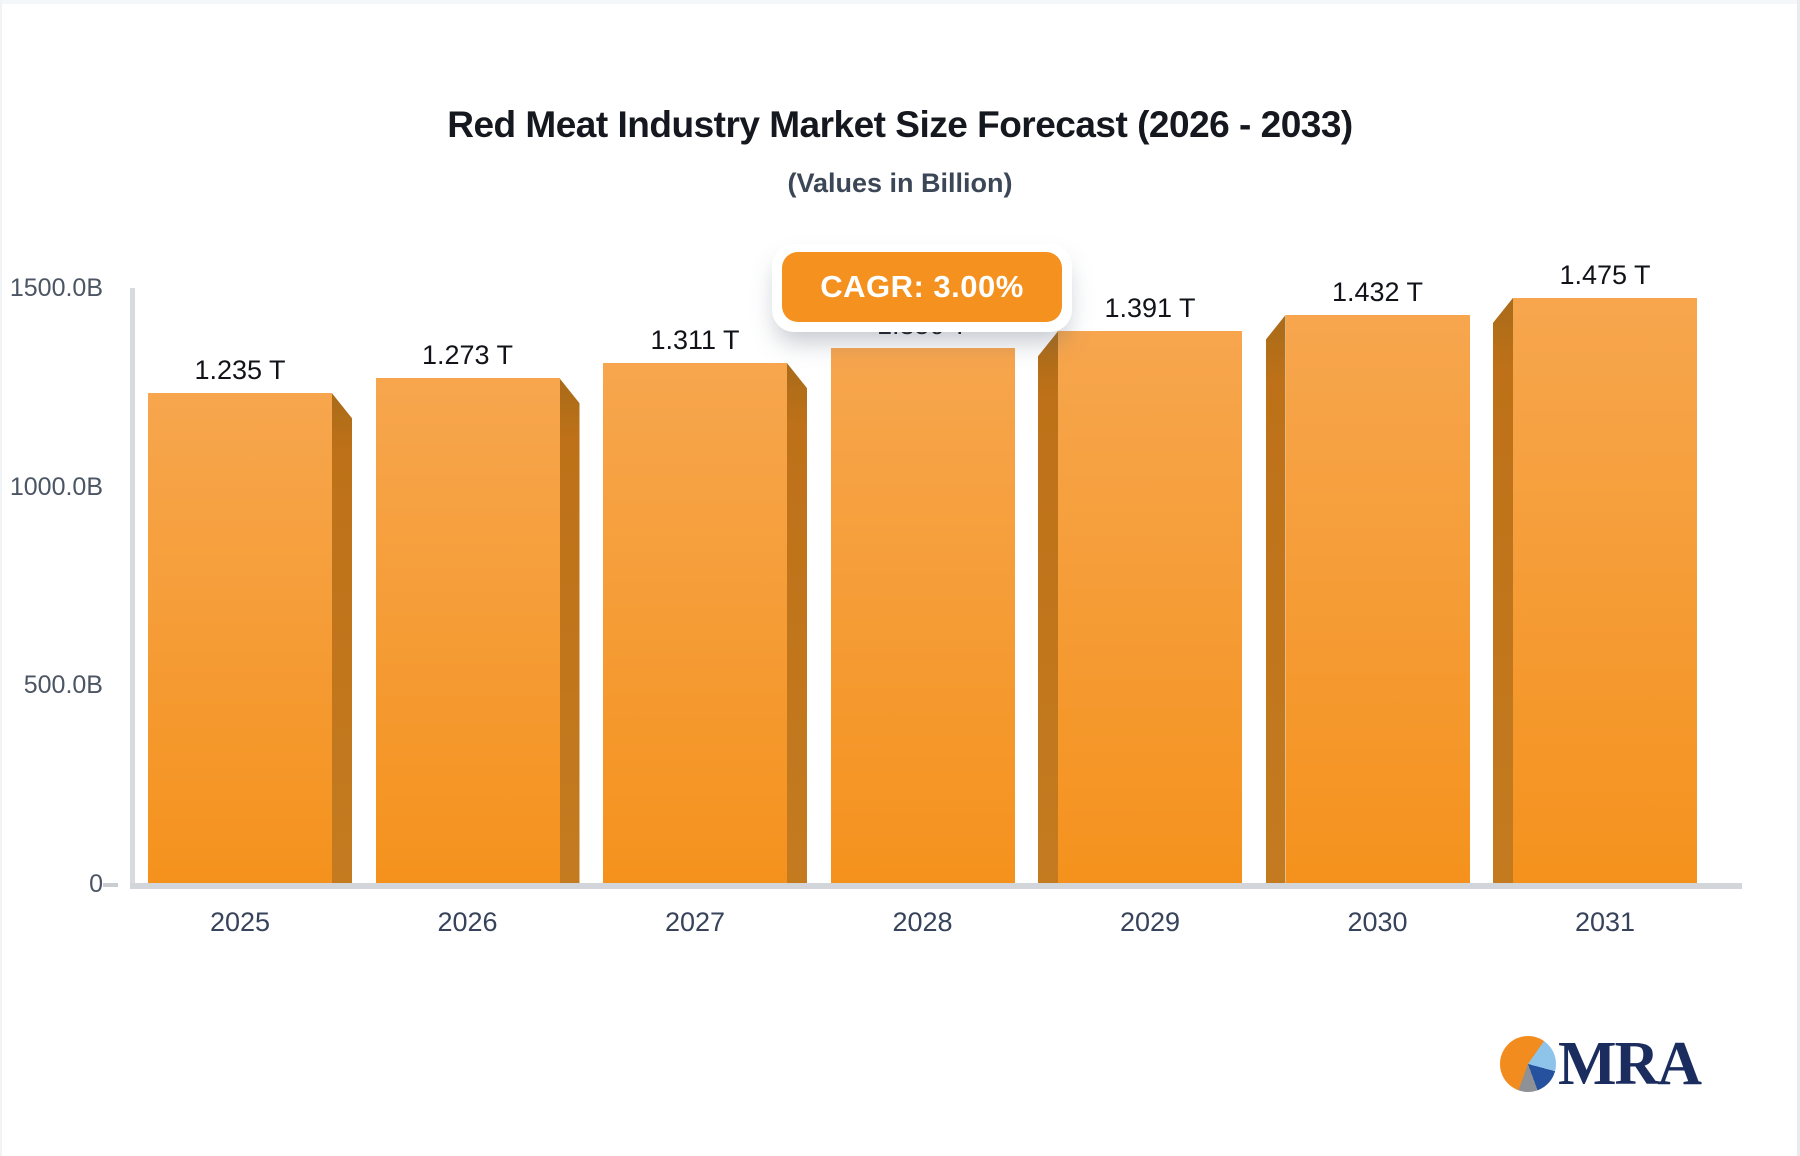  What do you see at coordinates (1, 578) in the screenshot?
I see `window-left-border` at bounding box center [1, 578].